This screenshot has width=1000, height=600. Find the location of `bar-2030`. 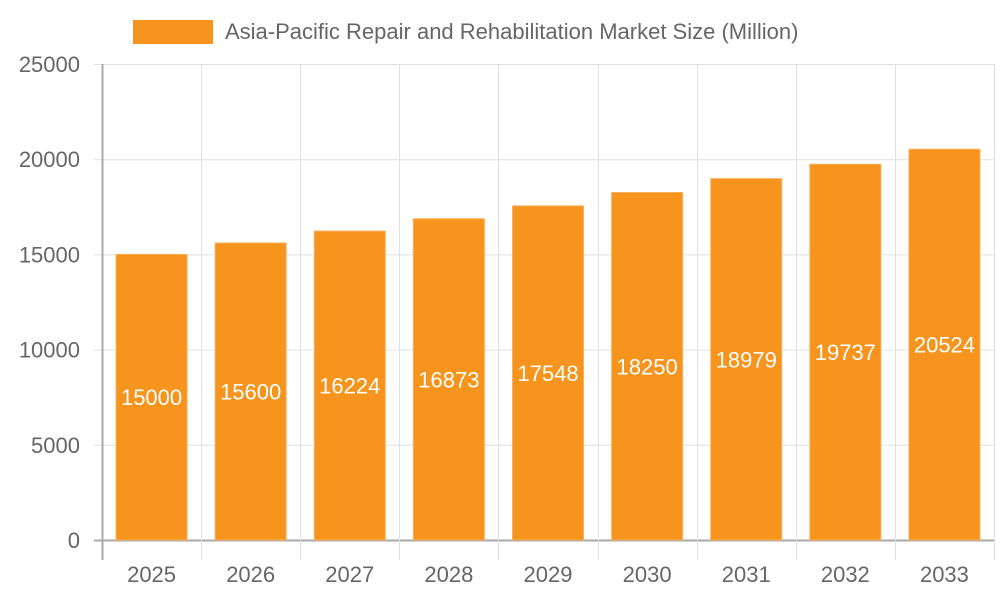

bar-2030 is located at coordinates (647, 366).